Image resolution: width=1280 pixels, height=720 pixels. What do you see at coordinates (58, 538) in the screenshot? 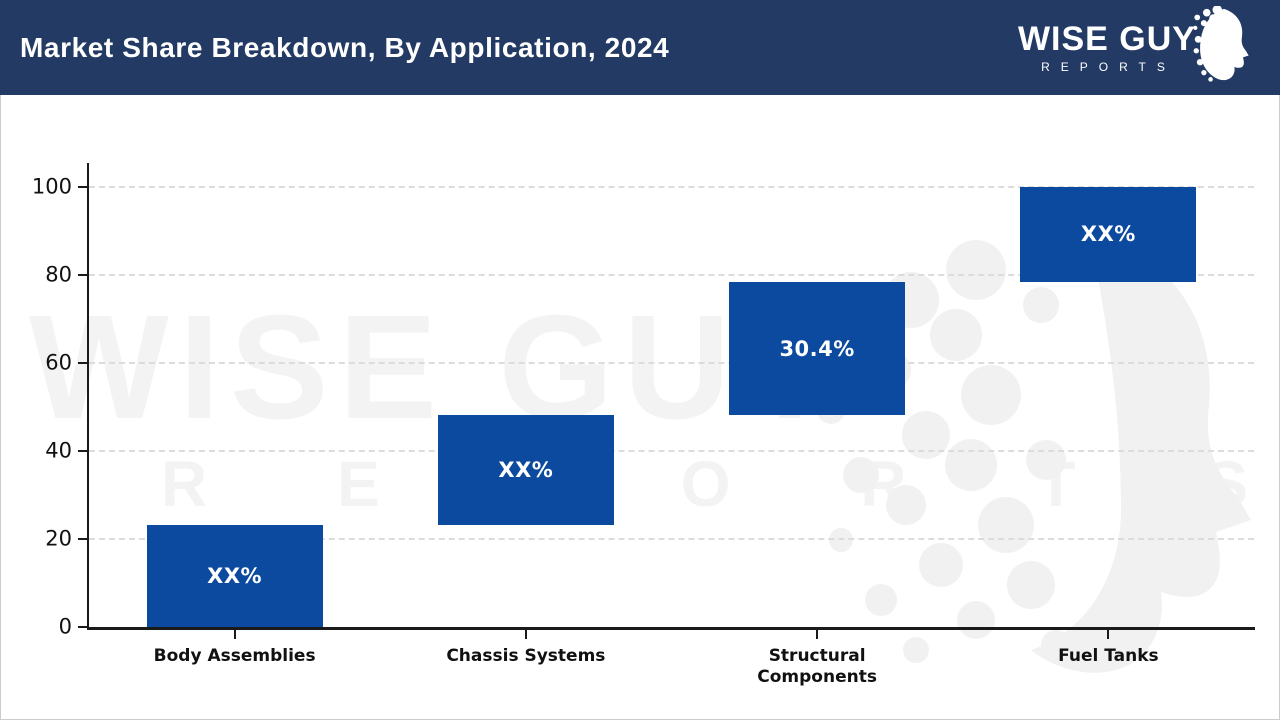
I see `y-tick-label-20: 20` at bounding box center [58, 538].